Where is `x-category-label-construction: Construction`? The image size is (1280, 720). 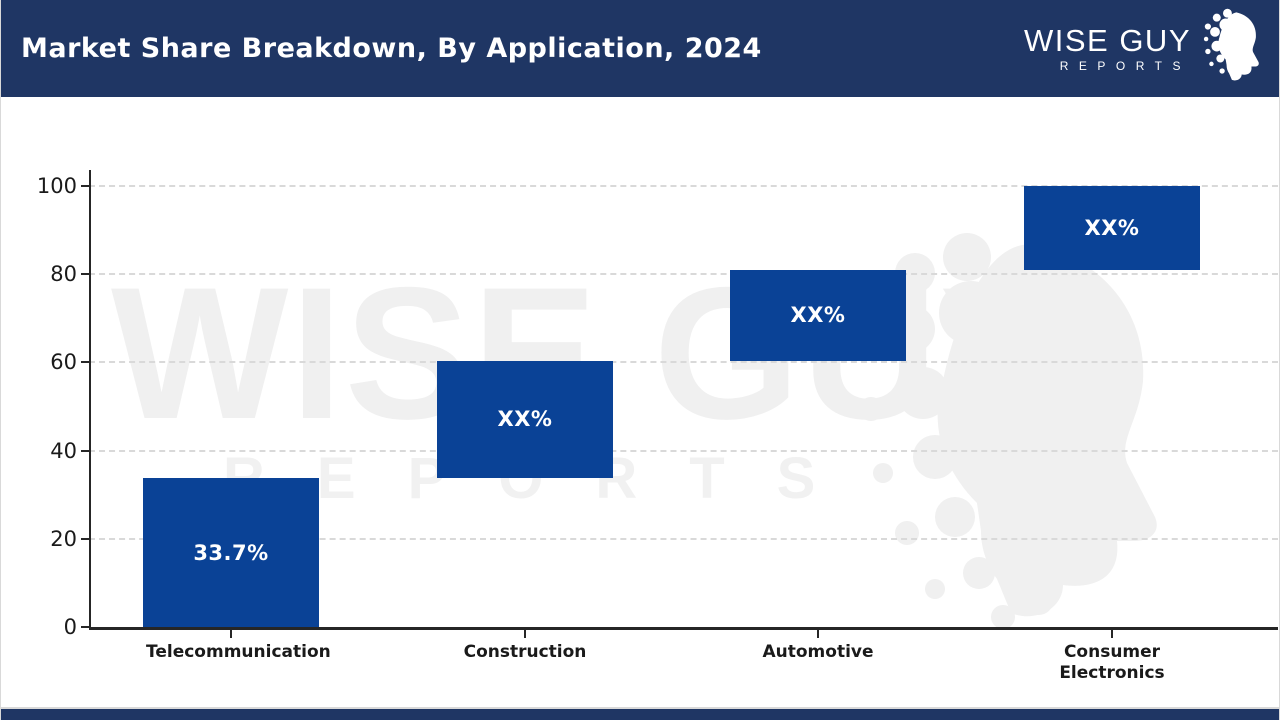
x-category-label-construction: Construction is located at coordinates (525, 652).